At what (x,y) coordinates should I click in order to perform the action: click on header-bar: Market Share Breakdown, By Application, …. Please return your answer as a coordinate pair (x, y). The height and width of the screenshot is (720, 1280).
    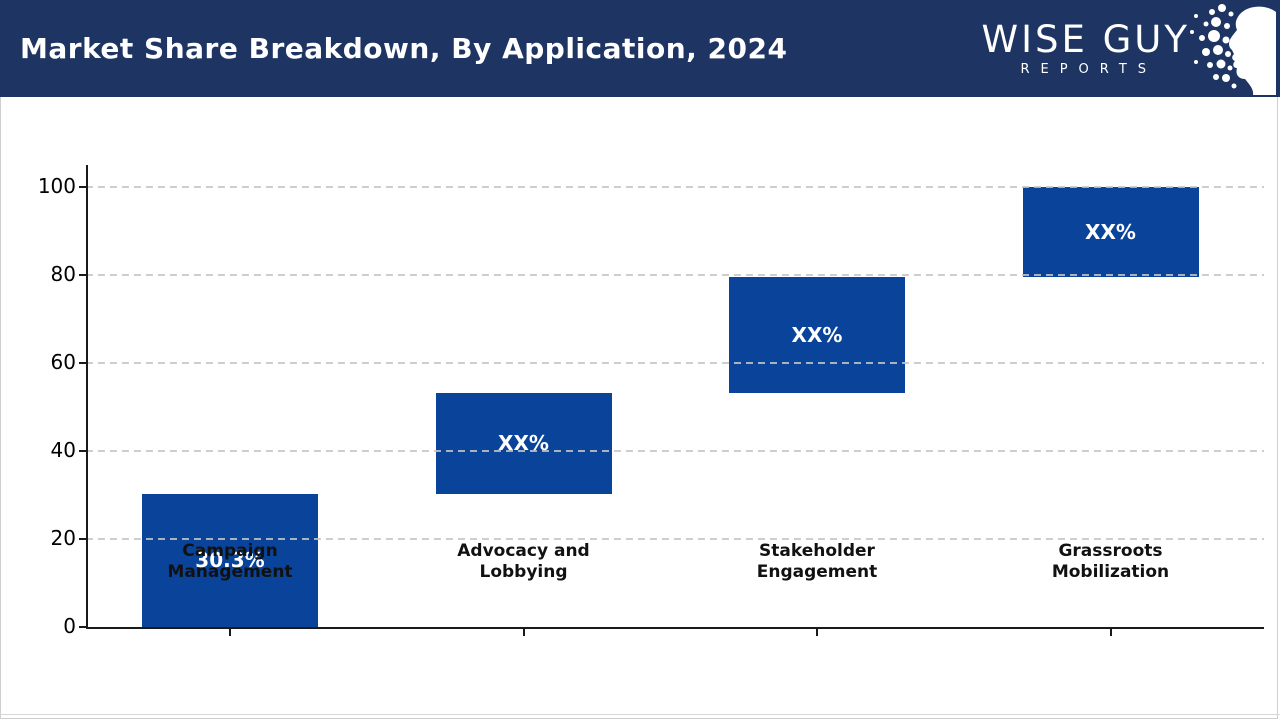
    Looking at the image, I should click on (640, 48).